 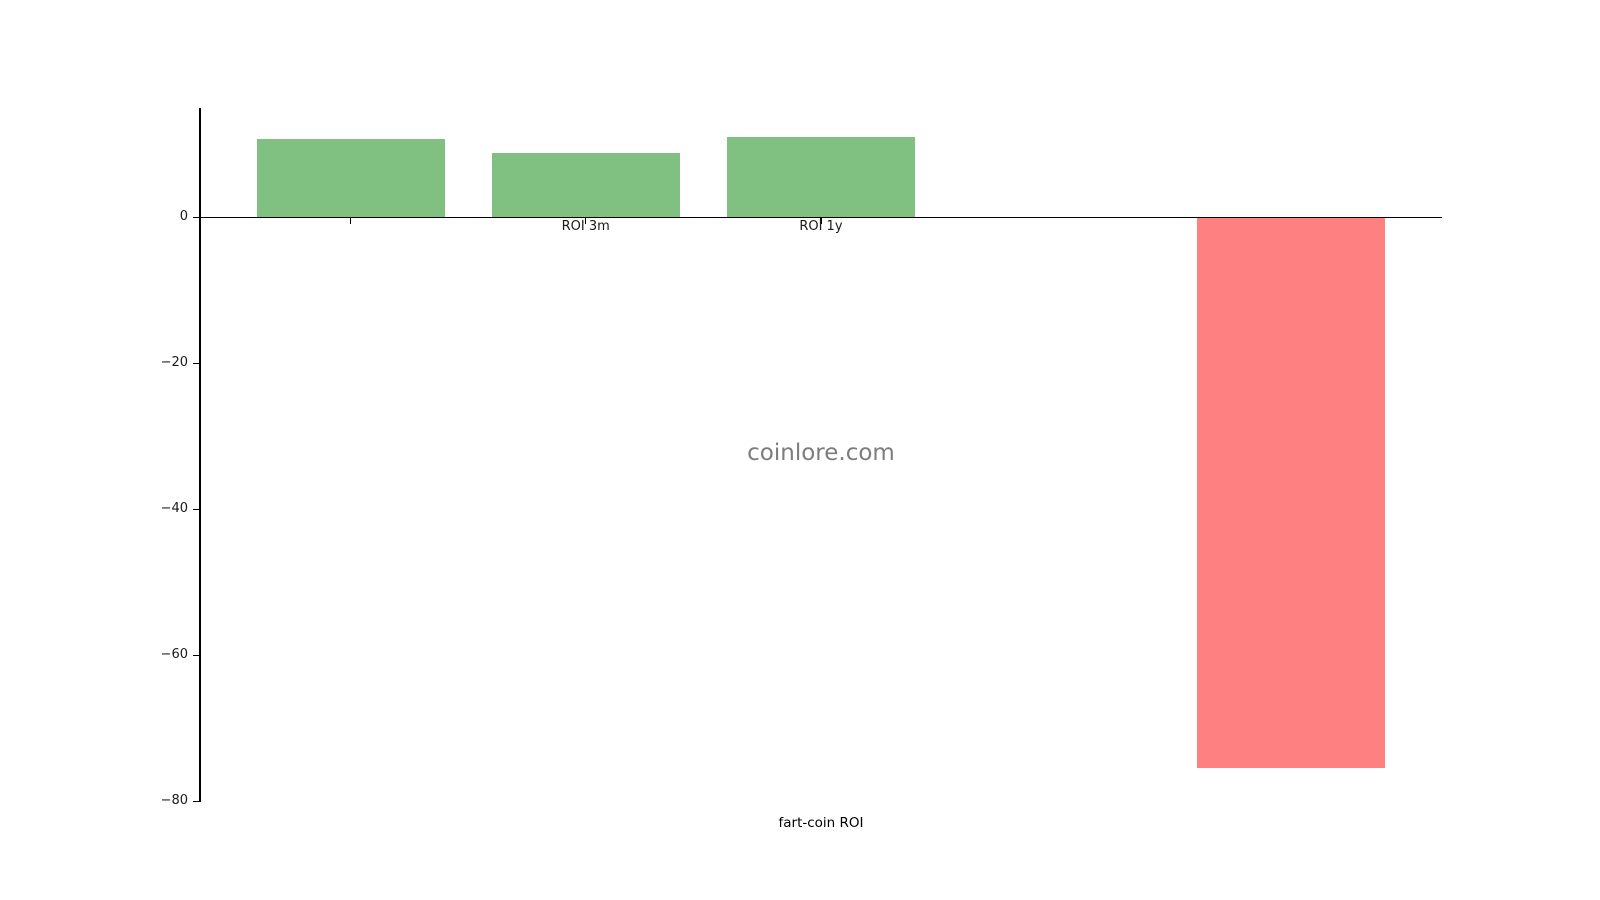 What do you see at coordinates (821, 823) in the screenshot?
I see `x-axis-title: fart-coin ROI` at bounding box center [821, 823].